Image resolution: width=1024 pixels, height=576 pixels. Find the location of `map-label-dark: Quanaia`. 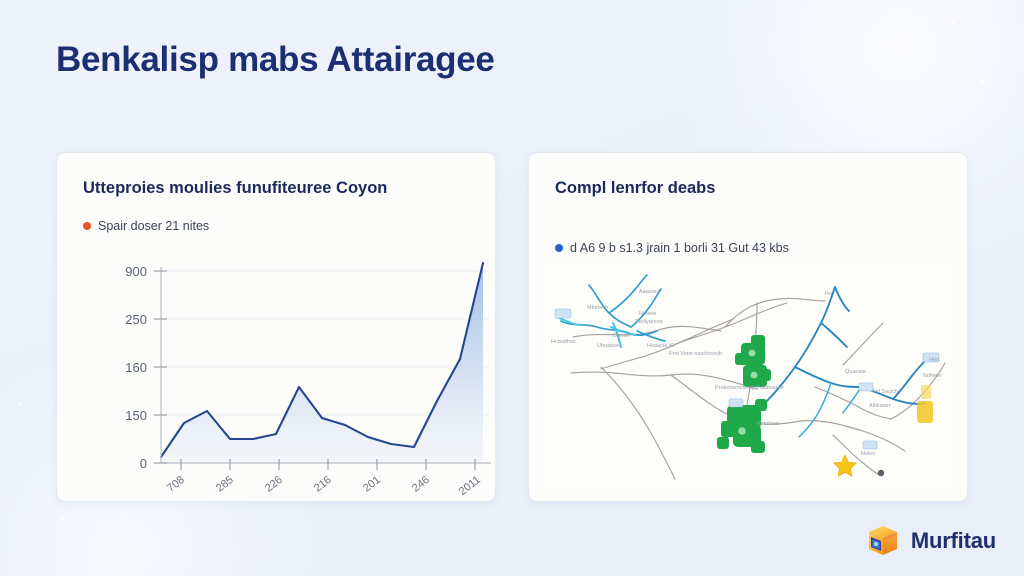

map-label-dark: Quanaia is located at coordinates (856, 372).